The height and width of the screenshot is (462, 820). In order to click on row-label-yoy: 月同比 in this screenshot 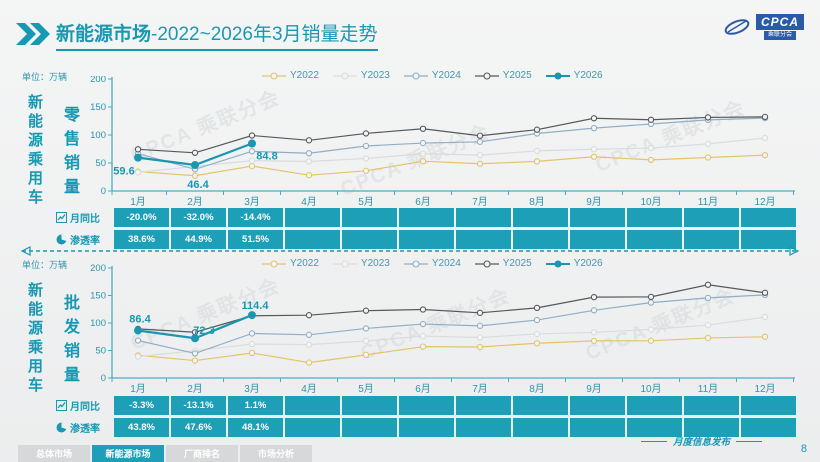, I will do `click(84, 217)`.